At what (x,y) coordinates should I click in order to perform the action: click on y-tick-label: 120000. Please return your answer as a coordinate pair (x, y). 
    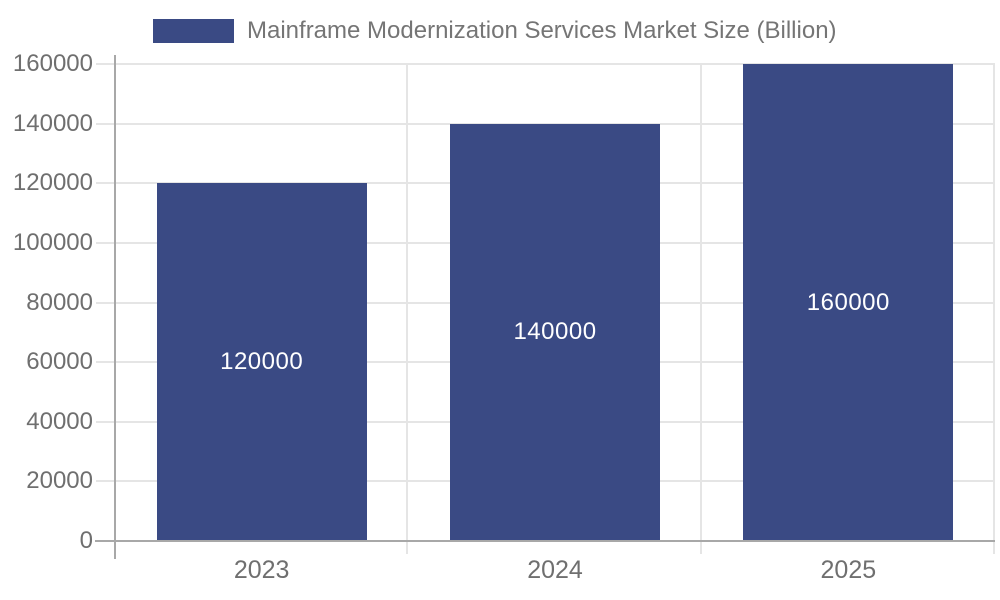
    Looking at the image, I should click on (52, 183).